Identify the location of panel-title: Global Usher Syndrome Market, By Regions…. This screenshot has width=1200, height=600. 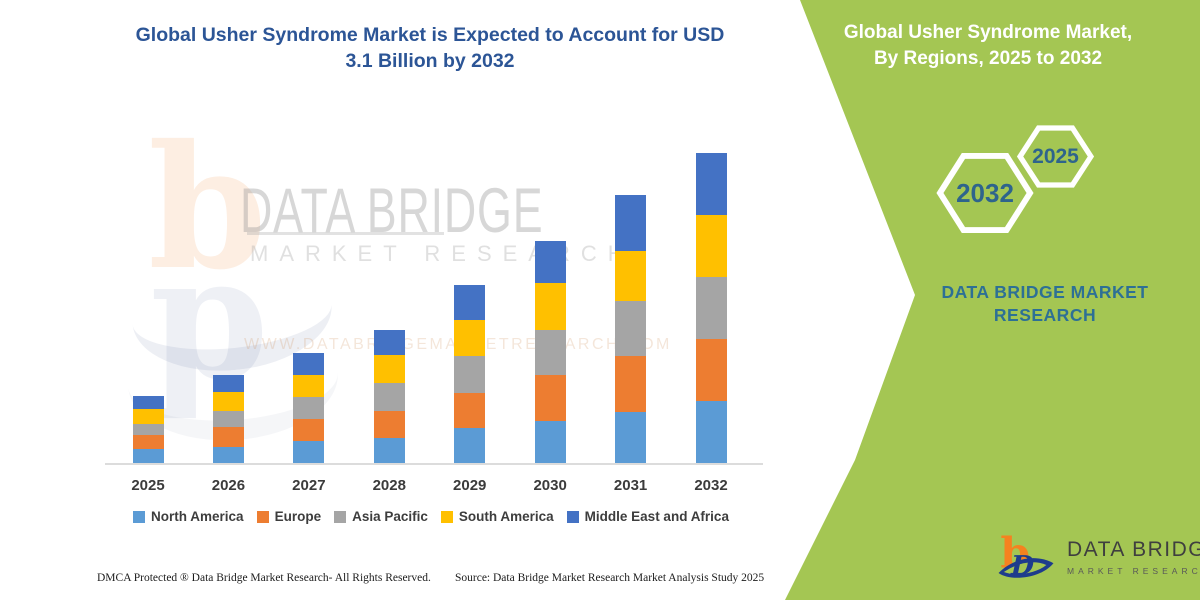
(988, 46).